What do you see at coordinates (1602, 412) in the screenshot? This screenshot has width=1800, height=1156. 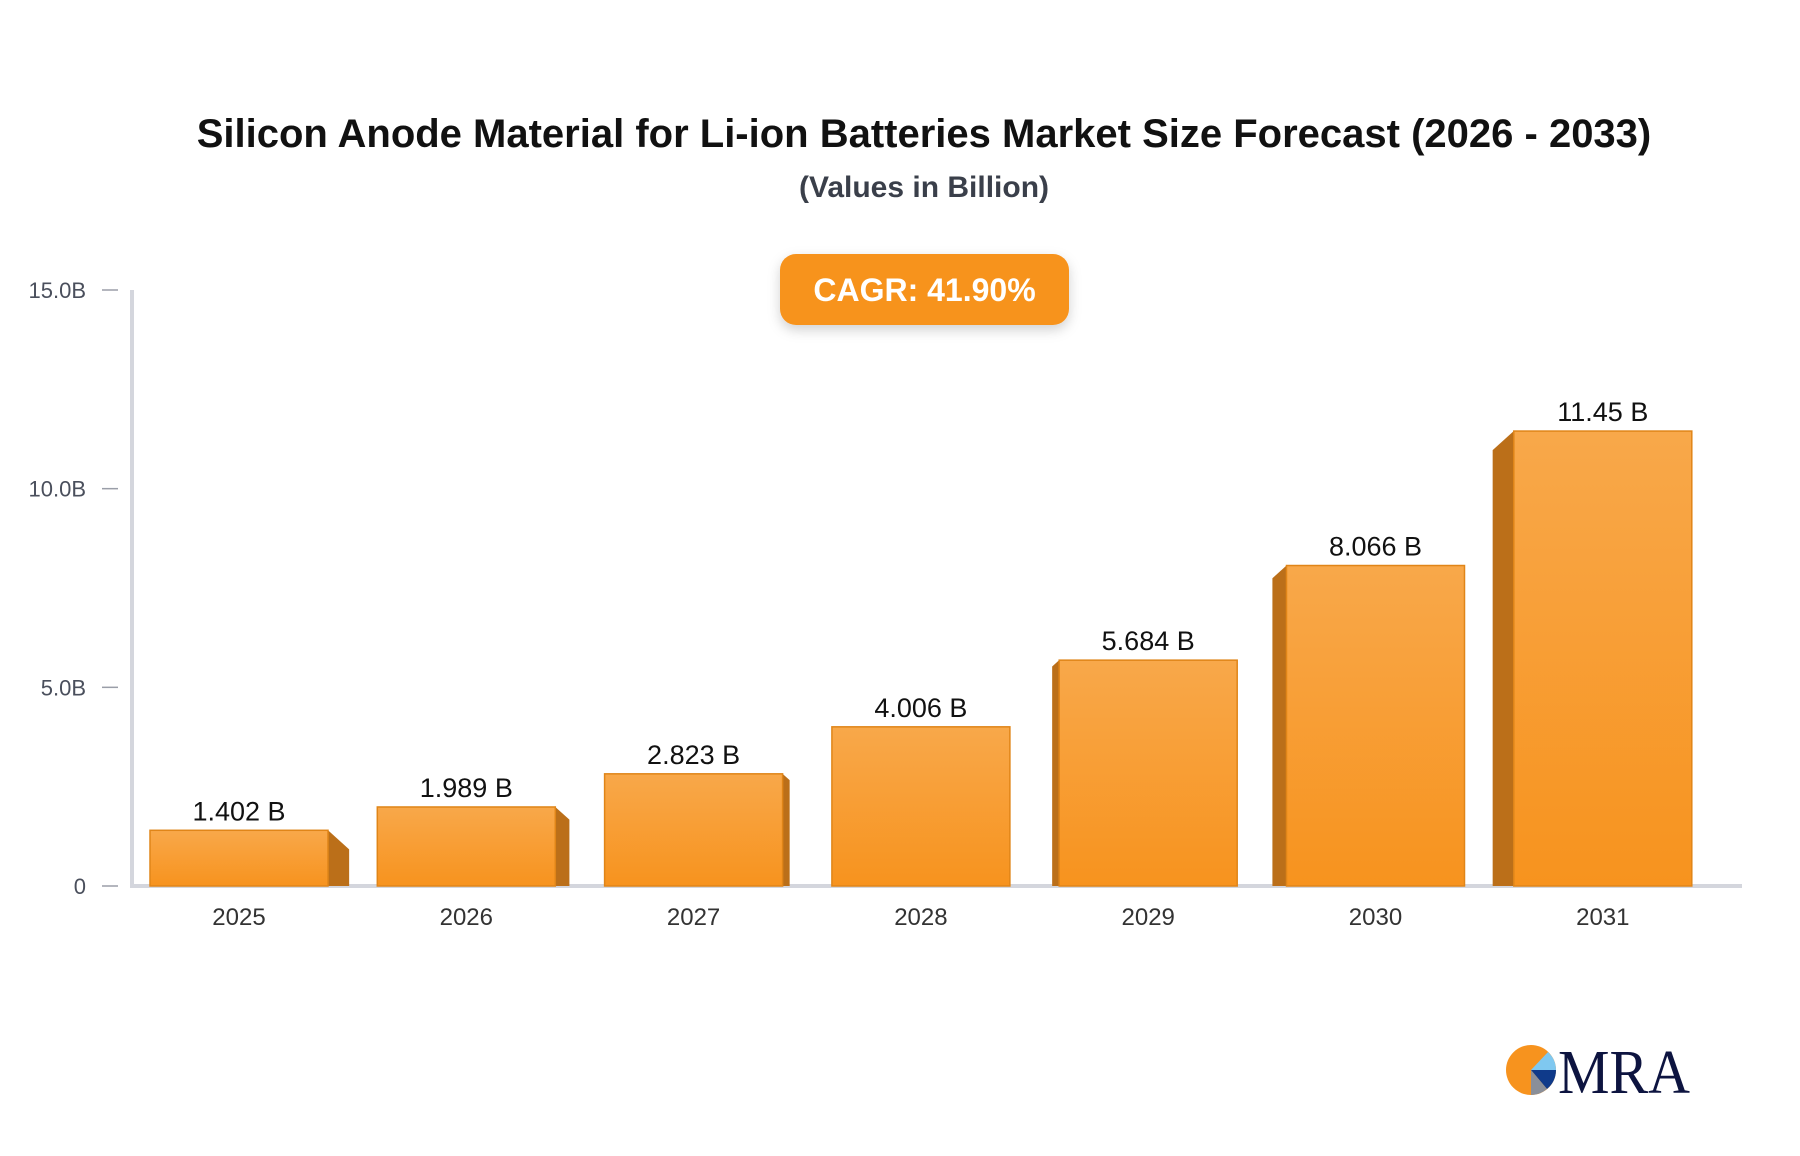 I see `bar-value-label: 11.45 B` at bounding box center [1602, 412].